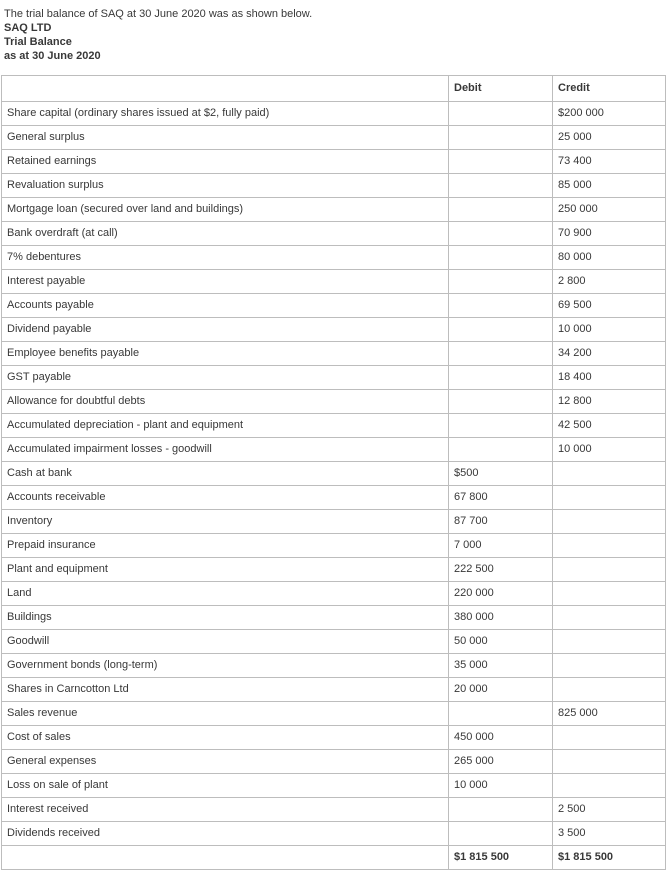  What do you see at coordinates (225, 161) in the screenshot?
I see `account-cell: Retained earnings` at bounding box center [225, 161].